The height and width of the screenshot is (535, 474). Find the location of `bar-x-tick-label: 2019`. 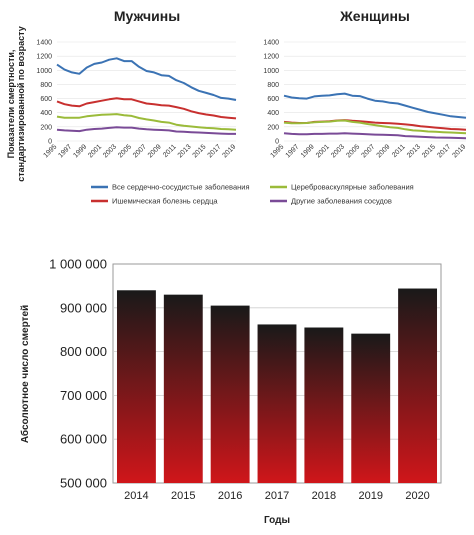

bar-x-tick-label: 2019 is located at coordinates (370, 496).